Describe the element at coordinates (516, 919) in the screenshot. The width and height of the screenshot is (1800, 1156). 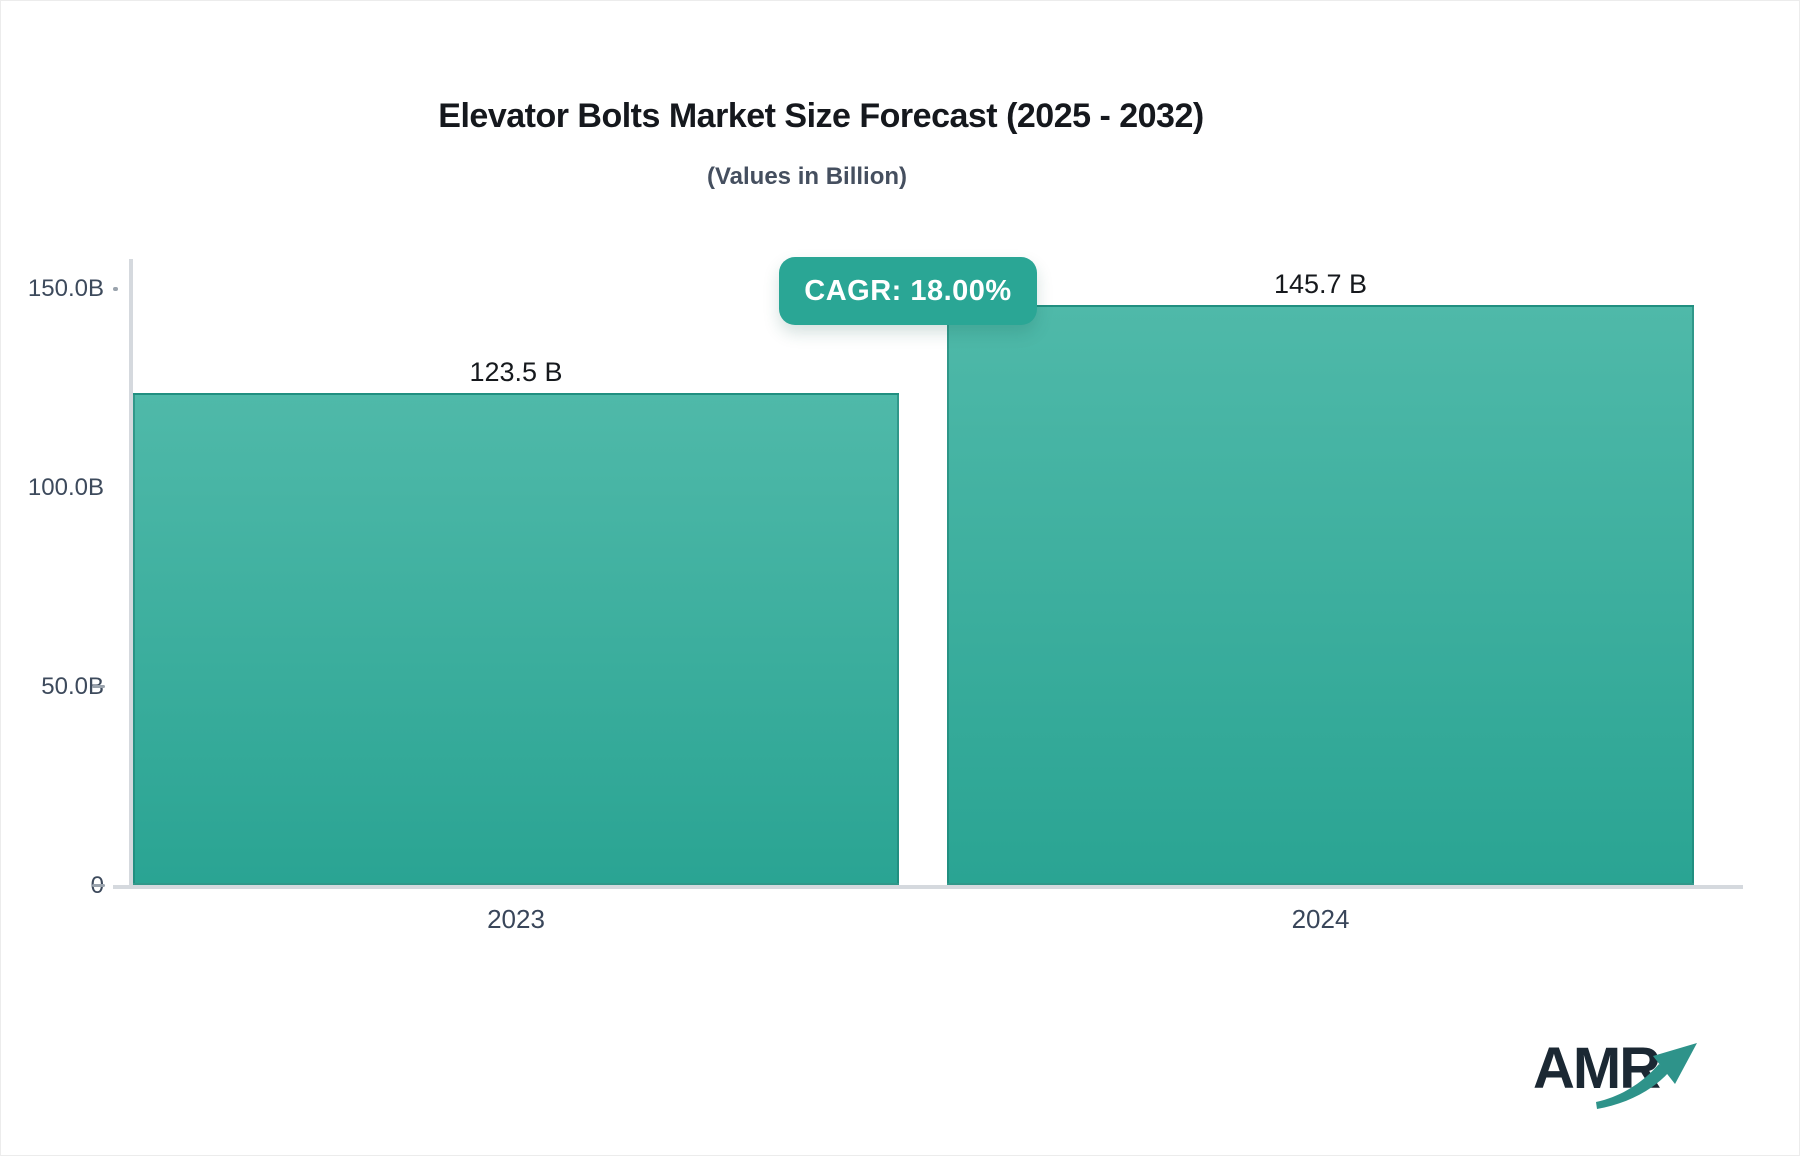
I see `xtick-label-2023: 2023` at that location.